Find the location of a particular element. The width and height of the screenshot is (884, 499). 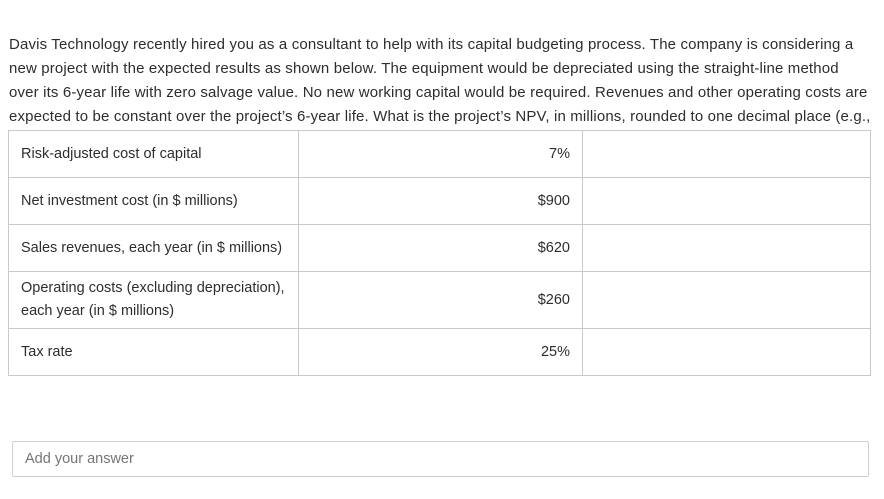

row-value: $260 is located at coordinates (440, 300).